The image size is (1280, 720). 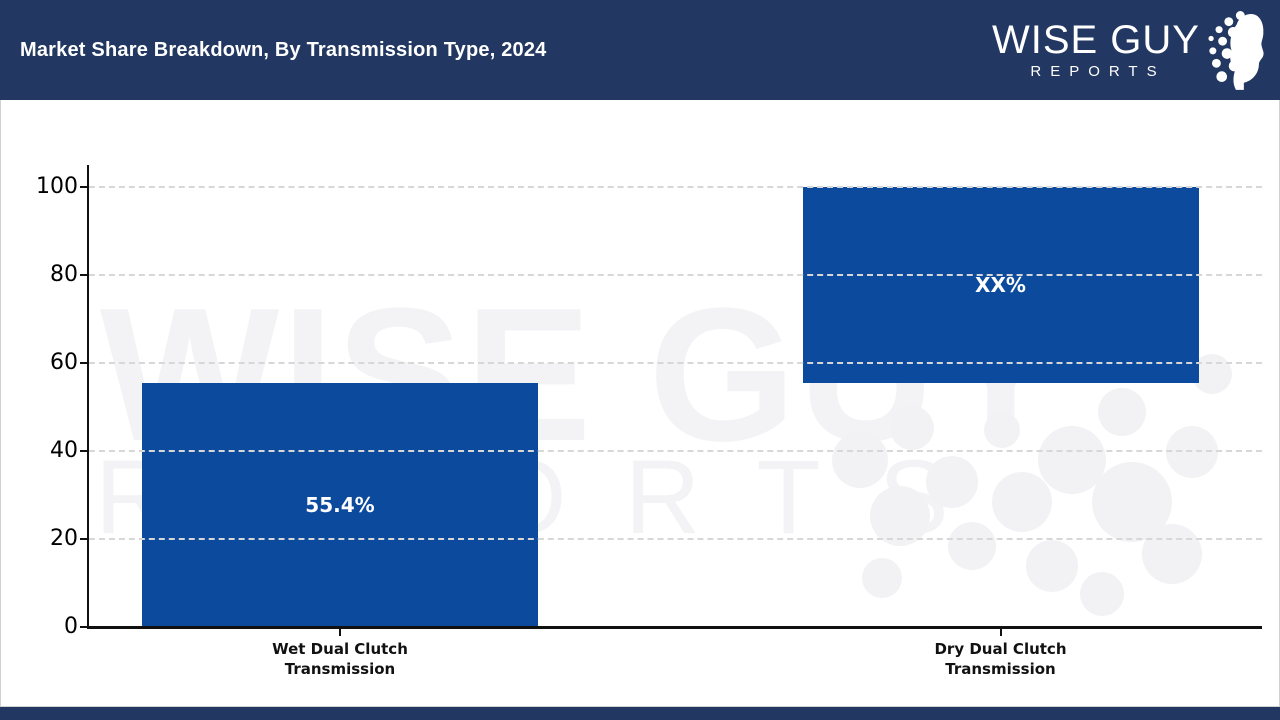 I want to click on y-tick-label-100: 100, so click(x=57, y=186).